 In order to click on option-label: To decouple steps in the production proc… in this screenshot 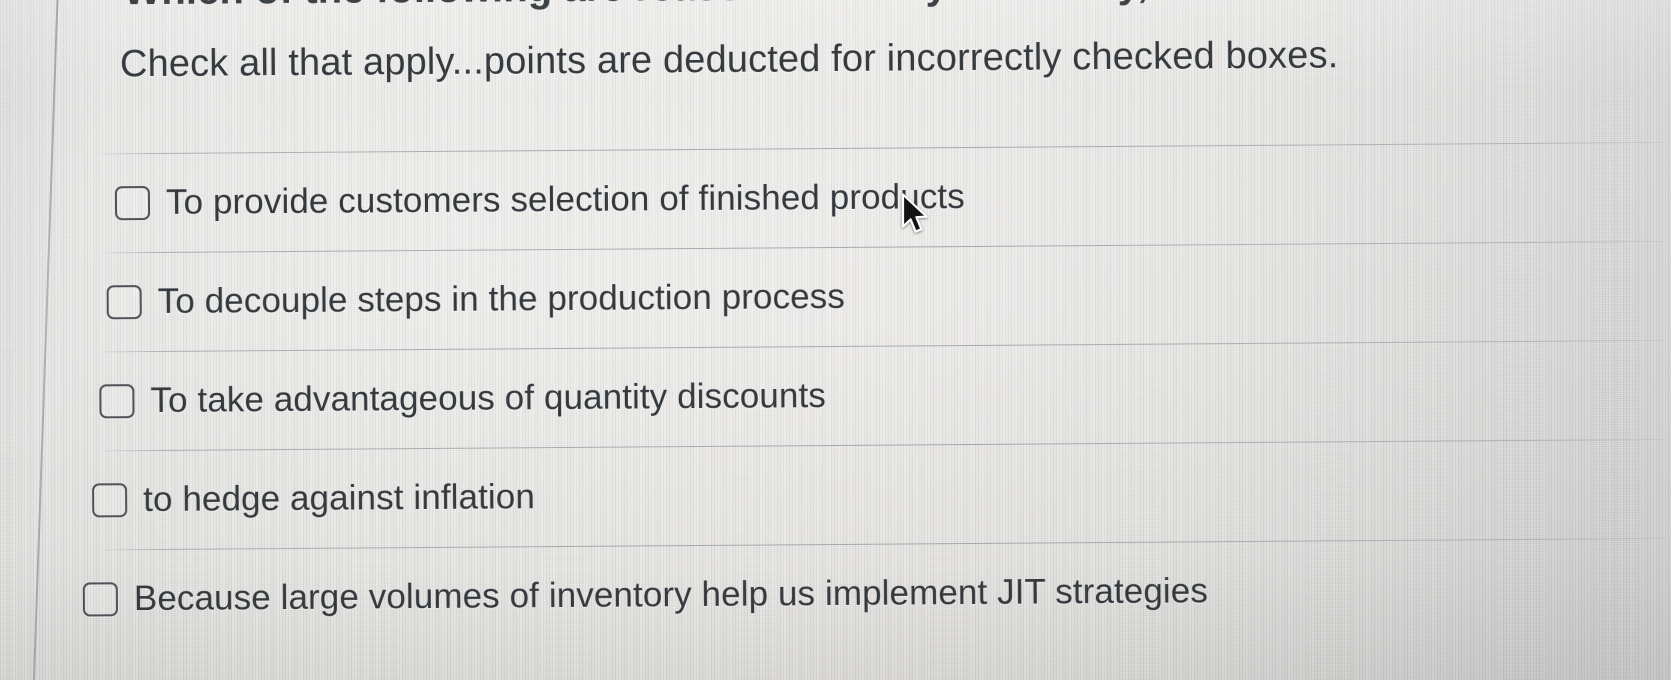, I will do `click(501, 298)`.